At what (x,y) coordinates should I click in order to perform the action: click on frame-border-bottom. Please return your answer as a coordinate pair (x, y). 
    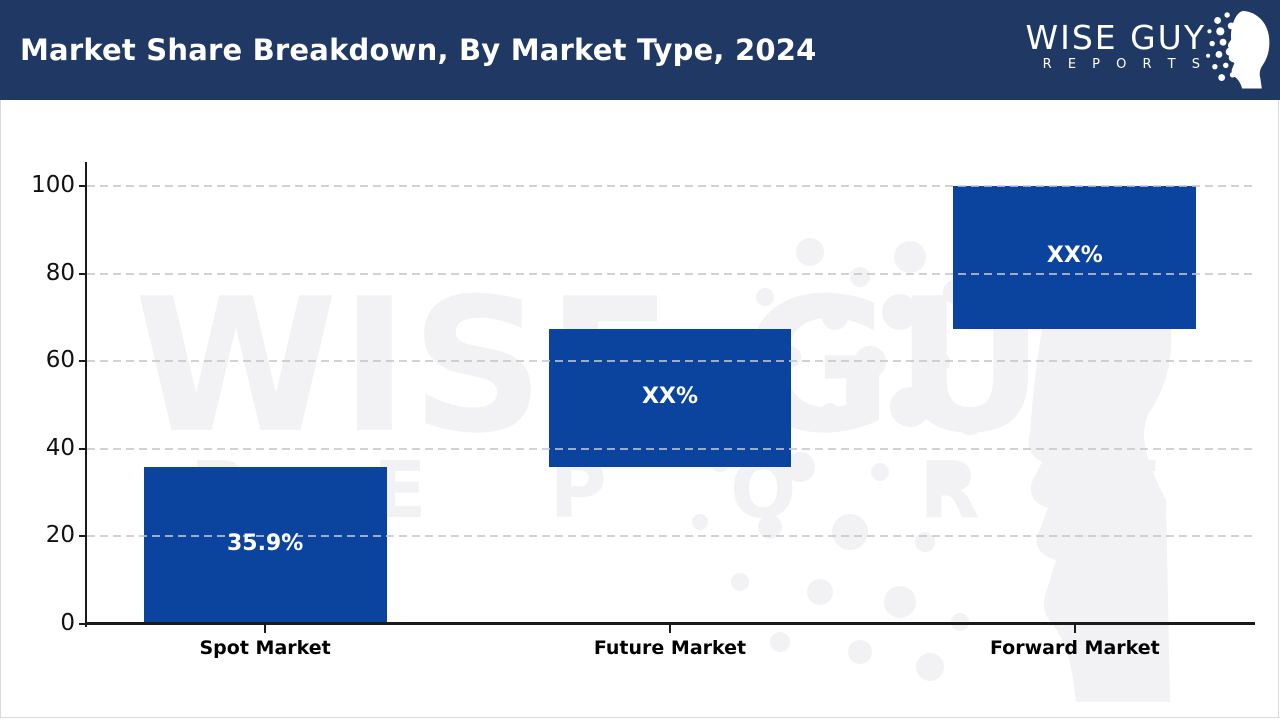
    Looking at the image, I should click on (640, 717).